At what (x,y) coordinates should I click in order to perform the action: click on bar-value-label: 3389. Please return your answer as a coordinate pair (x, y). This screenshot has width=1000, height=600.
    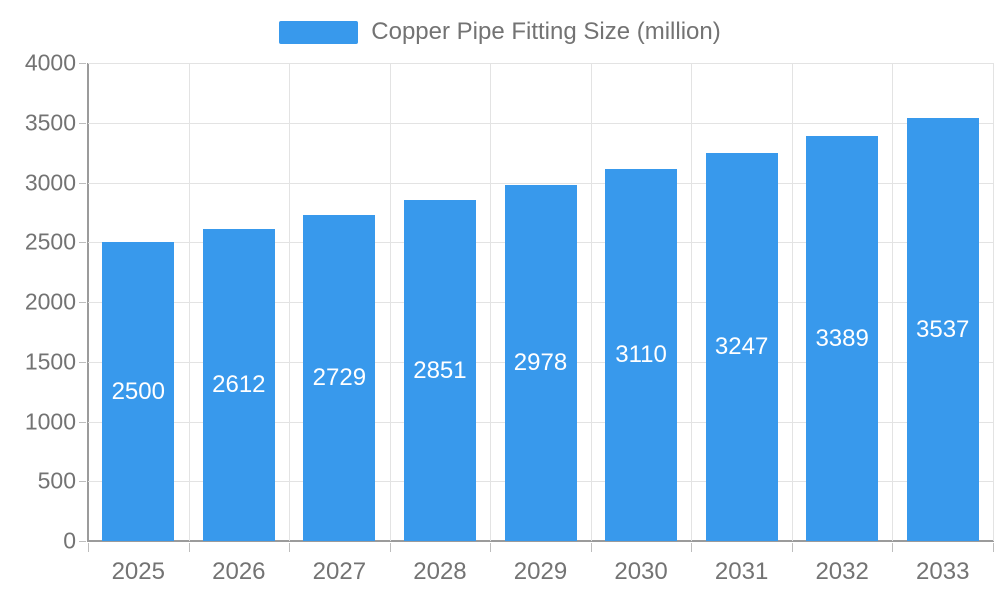
    Looking at the image, I should click on (842, 338).